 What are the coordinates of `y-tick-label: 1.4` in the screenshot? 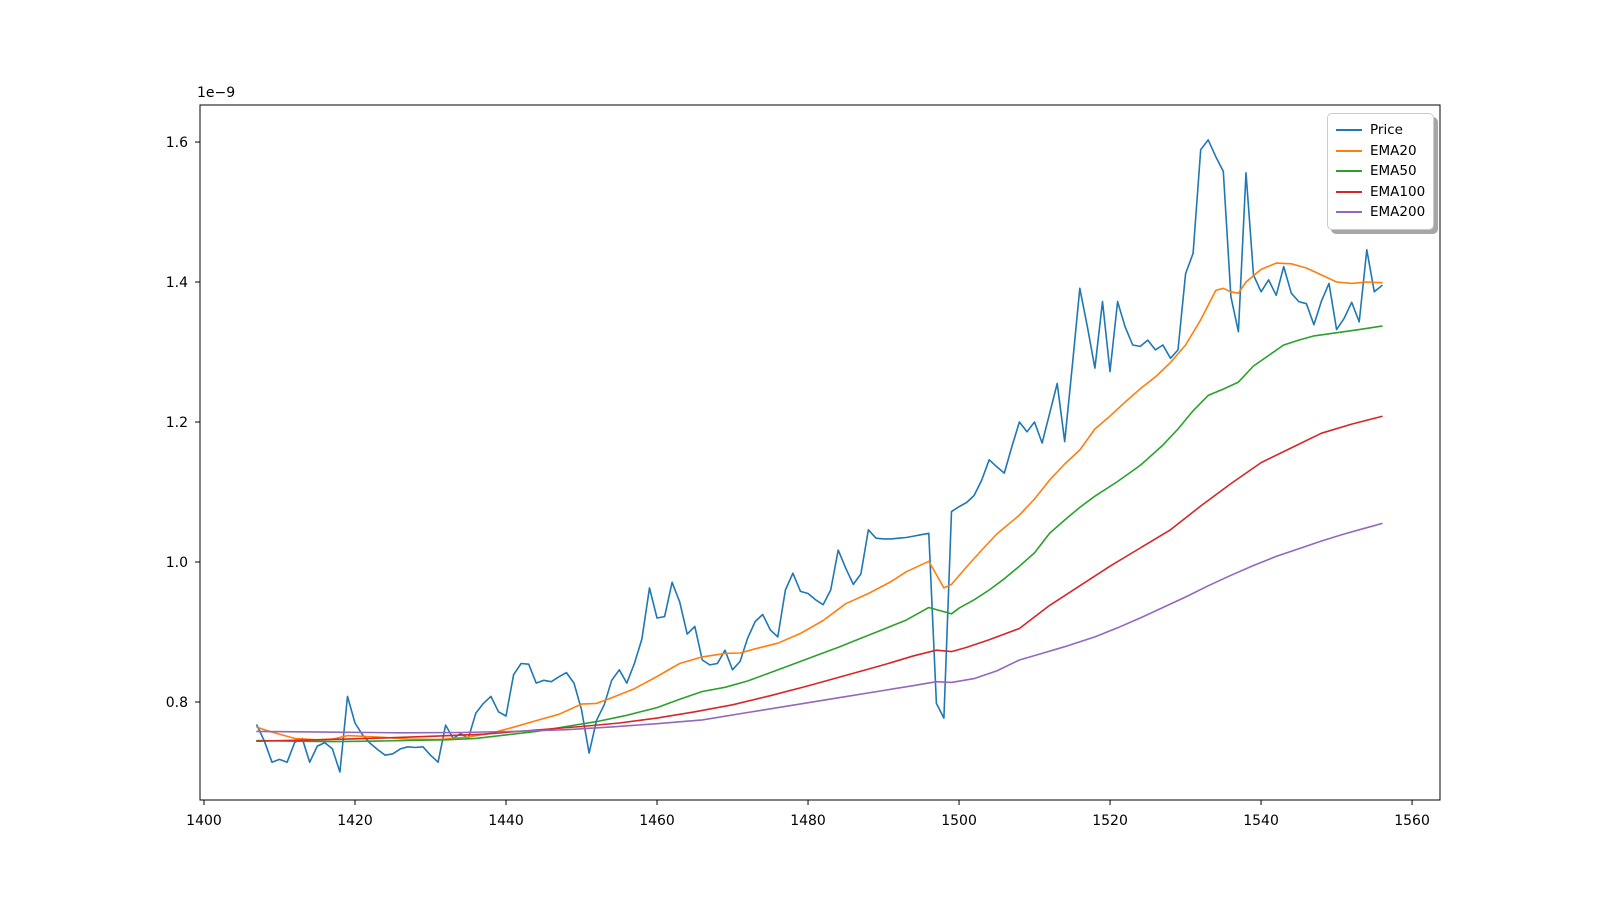 It's located at (177, 283).